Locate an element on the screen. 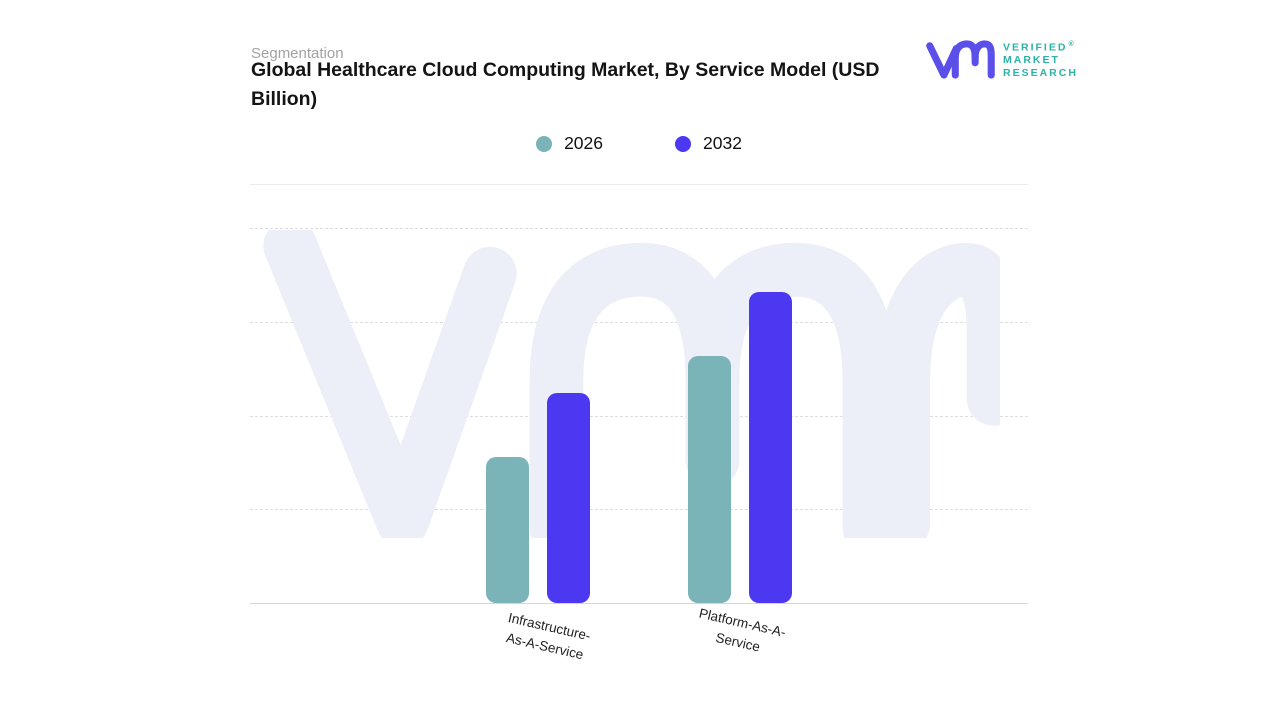 This screenshot has width=1280, height=720. bar-group-infrastructure is located at coordinates (537, 415).